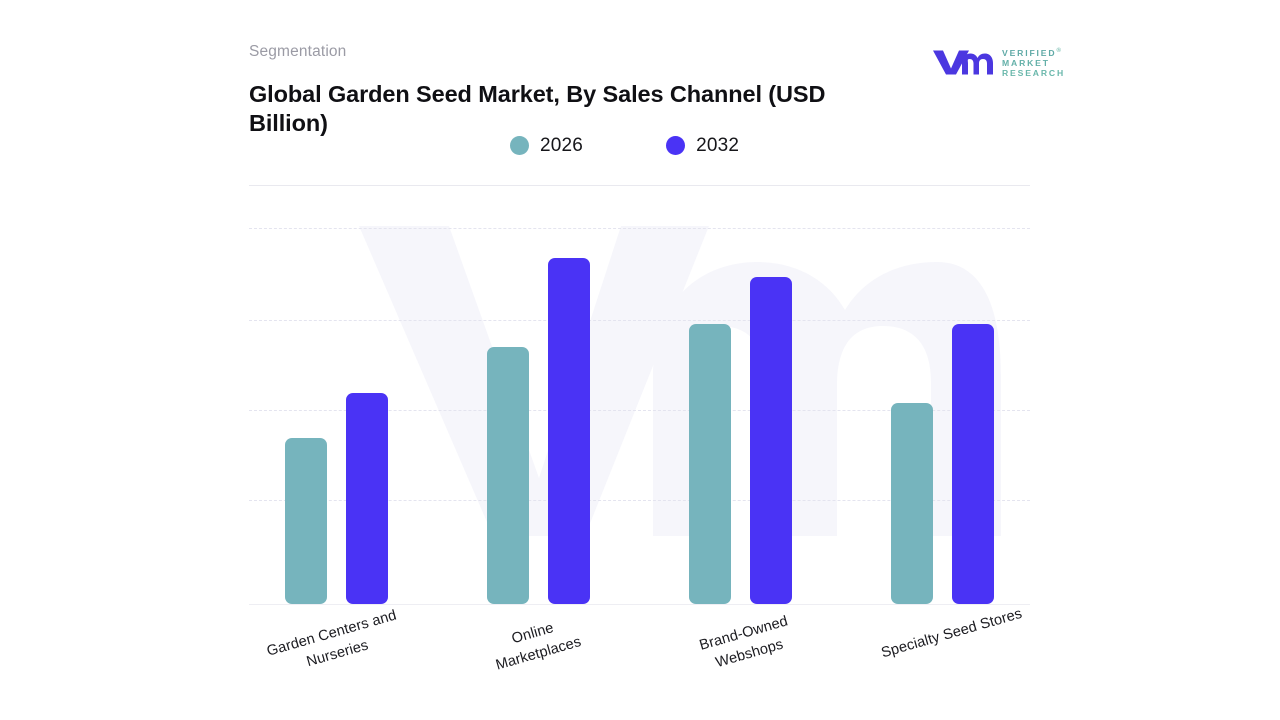 The width and height of the screenshot is (1280, 720). I want to click on legend-item-2026: 2026, so click(546, 145).